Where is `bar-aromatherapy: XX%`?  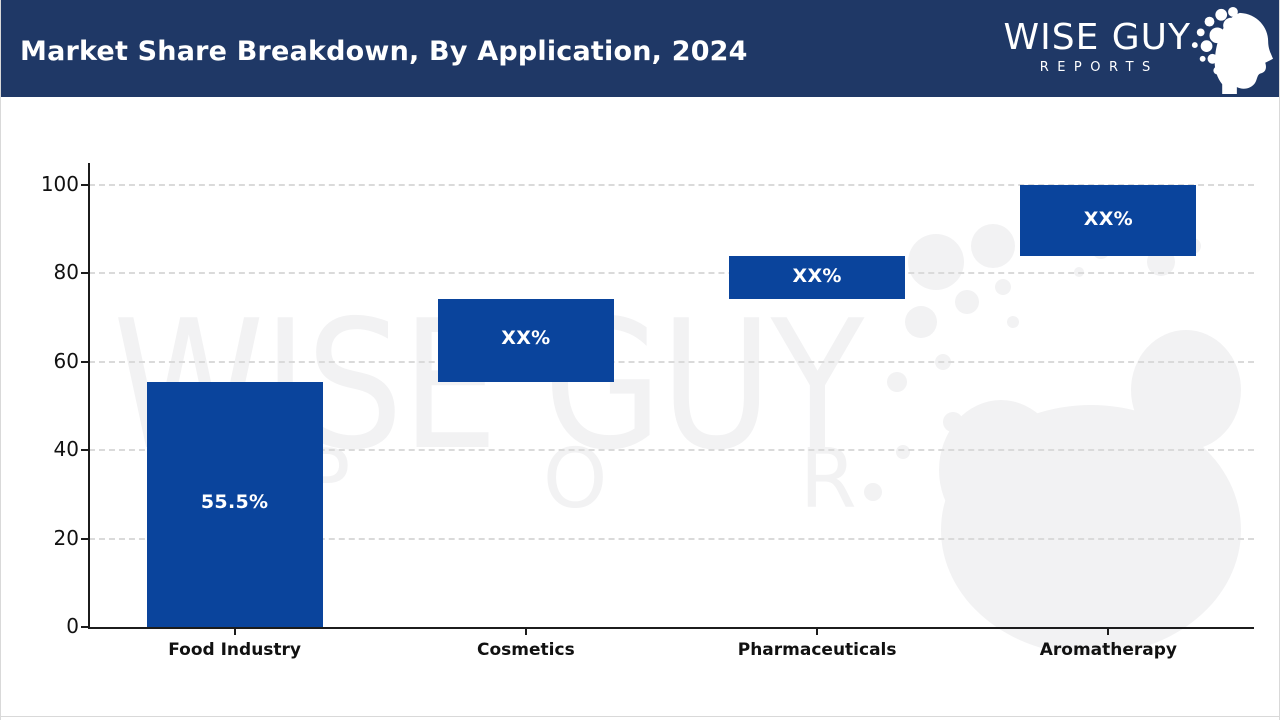
bar-aromatherapy: XX% is located at coordinates (1108, 221).